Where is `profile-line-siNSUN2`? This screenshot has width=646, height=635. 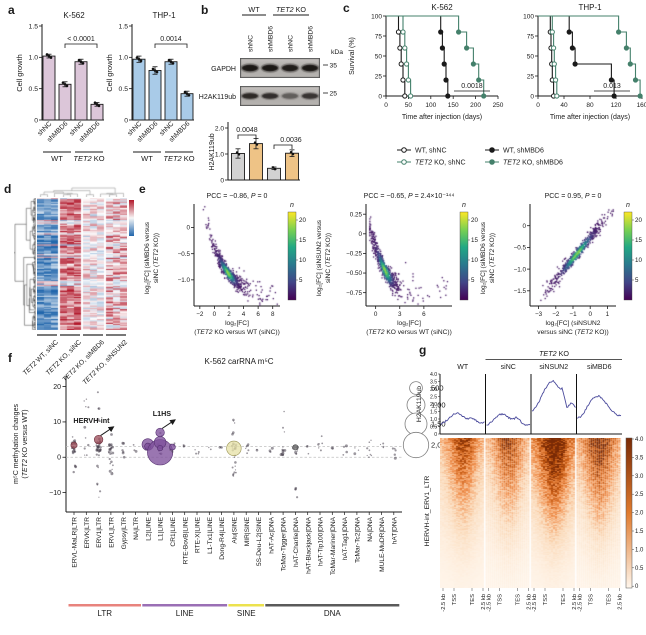
profile-line-siNSUN2 is located at coordinates (553, 395).